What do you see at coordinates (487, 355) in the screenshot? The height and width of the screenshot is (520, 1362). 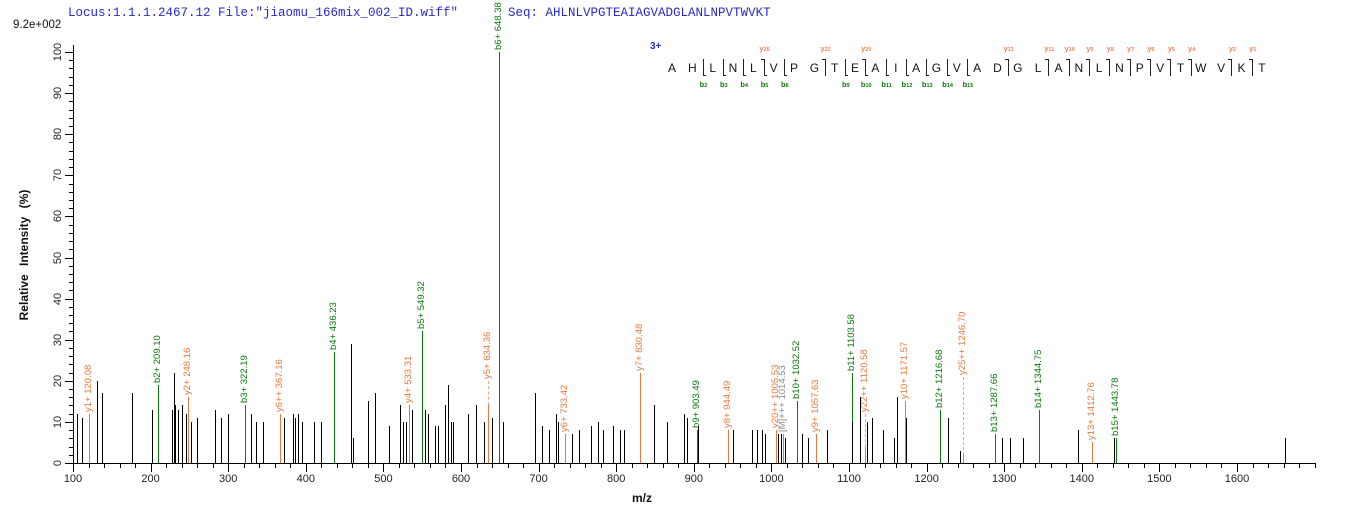 I see `peak-label: y5+ 634.36` at bounding box center [487, 355].